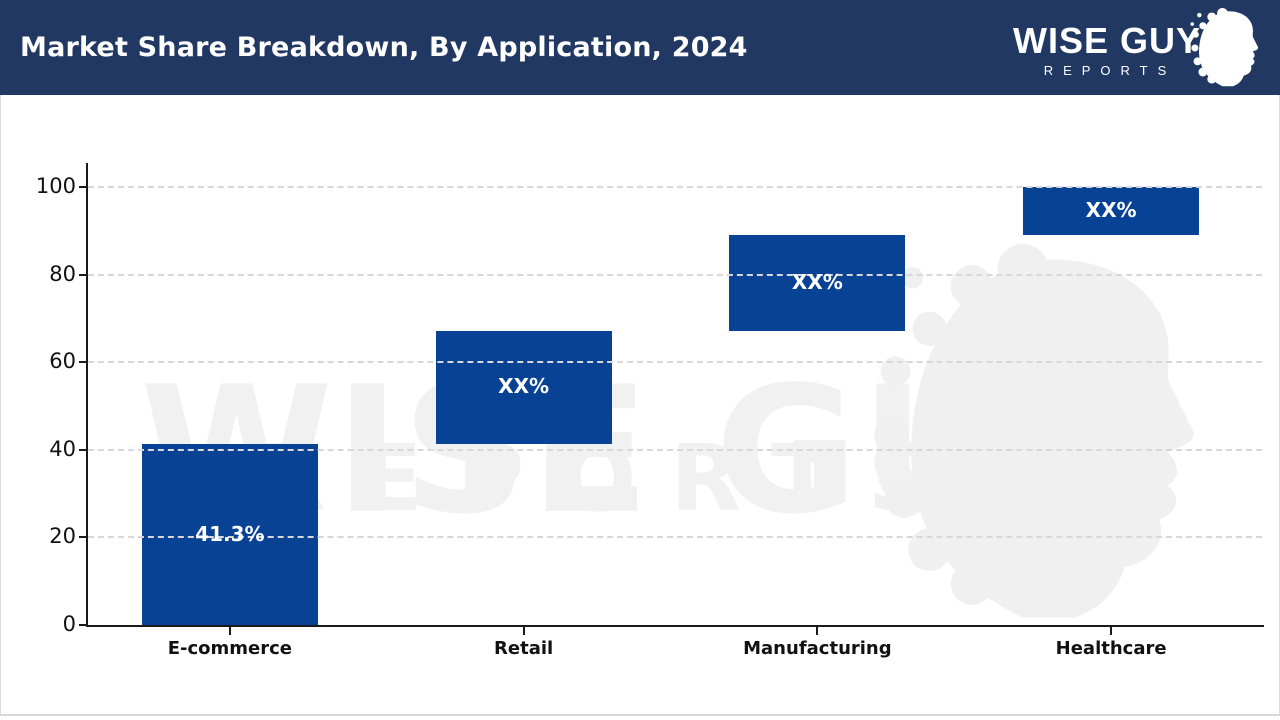  Describe the element at coordinates (87, 395) in the screenshot. I see `y-axis` at that location.